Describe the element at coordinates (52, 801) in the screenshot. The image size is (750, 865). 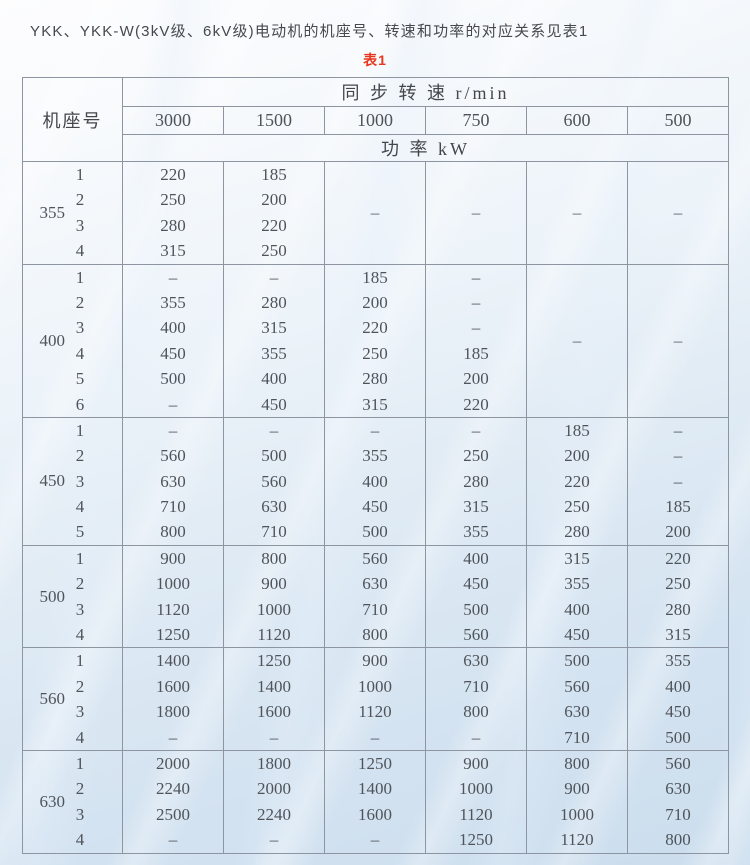
I see `frame-size-label: 630` at that location.